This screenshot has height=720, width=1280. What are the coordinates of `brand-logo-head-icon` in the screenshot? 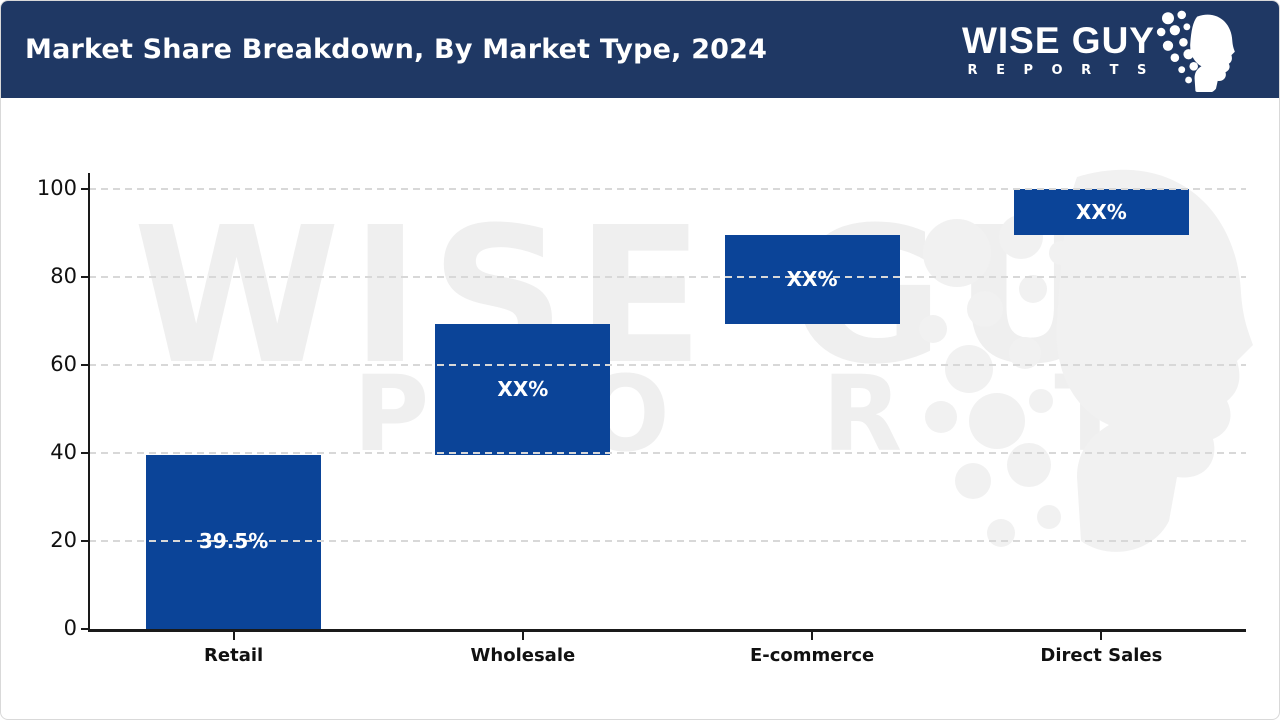 It's located at (1195, 51).